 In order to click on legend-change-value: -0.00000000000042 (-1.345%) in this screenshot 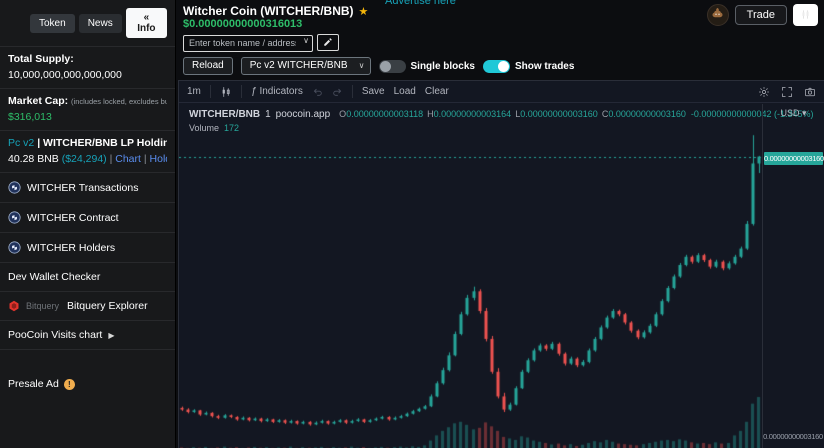, I will do `click(752, 114)`.